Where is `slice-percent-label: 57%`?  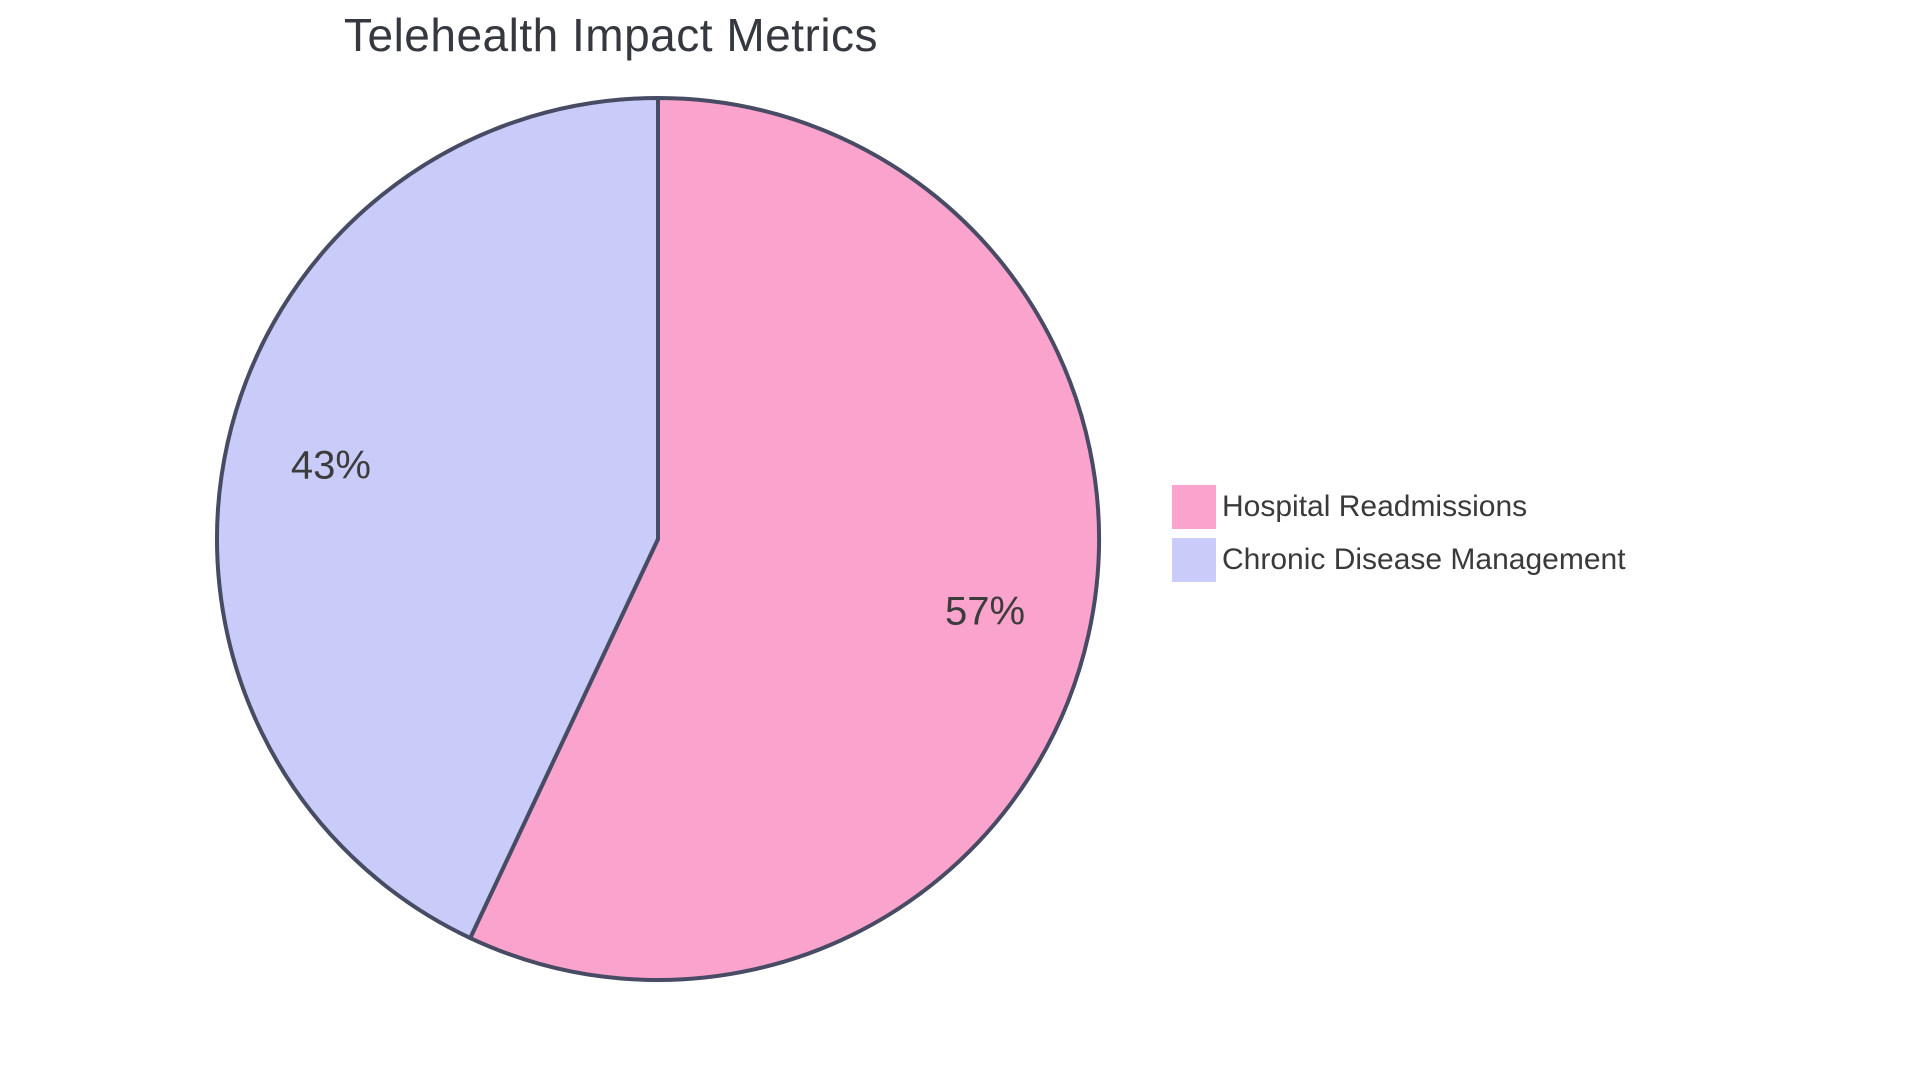 slice-percent-label: 57% is located at coordinates (985, 611).